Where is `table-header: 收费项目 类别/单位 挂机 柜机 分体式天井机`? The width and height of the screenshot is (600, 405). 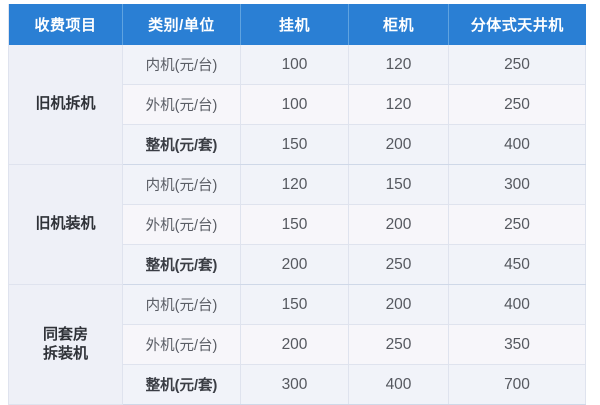 table-header: 收费项目 类别/单位 挂机 柜机 分体式天井机 is located at coordinates (297, 24).